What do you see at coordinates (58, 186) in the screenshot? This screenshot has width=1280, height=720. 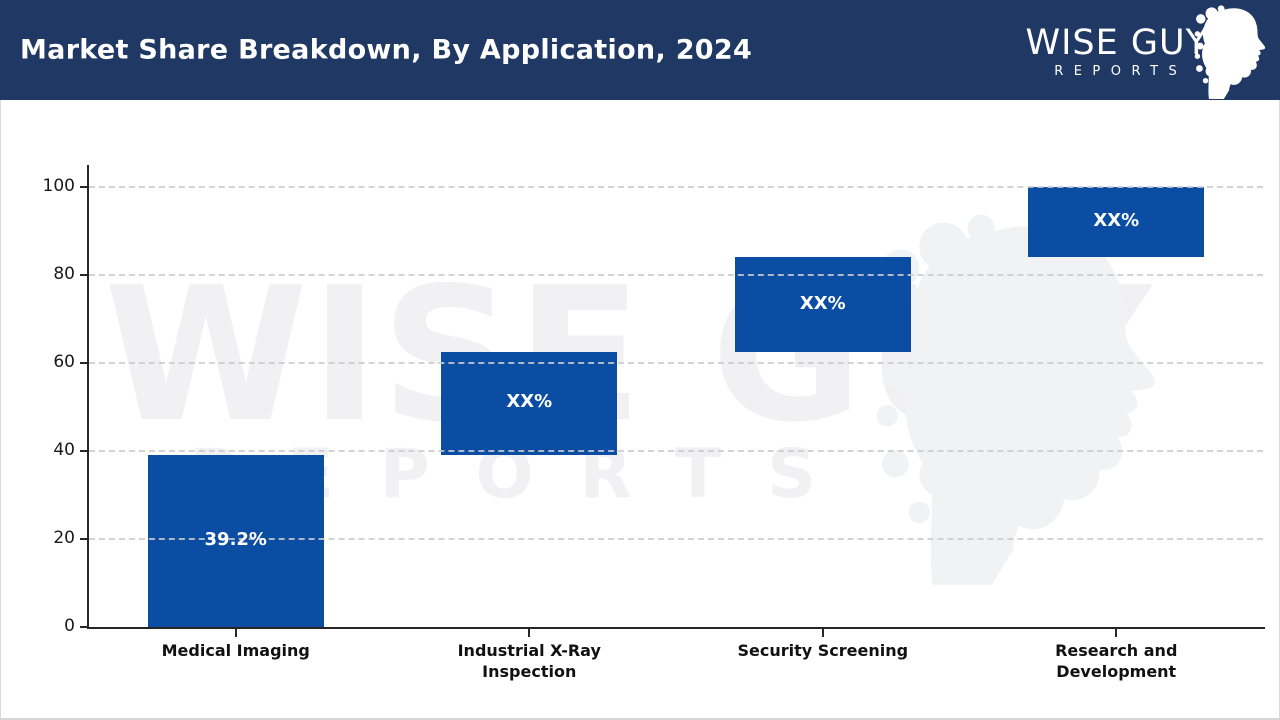 I see `y-tick-label-100: 100` at bounding box center [58, 186].